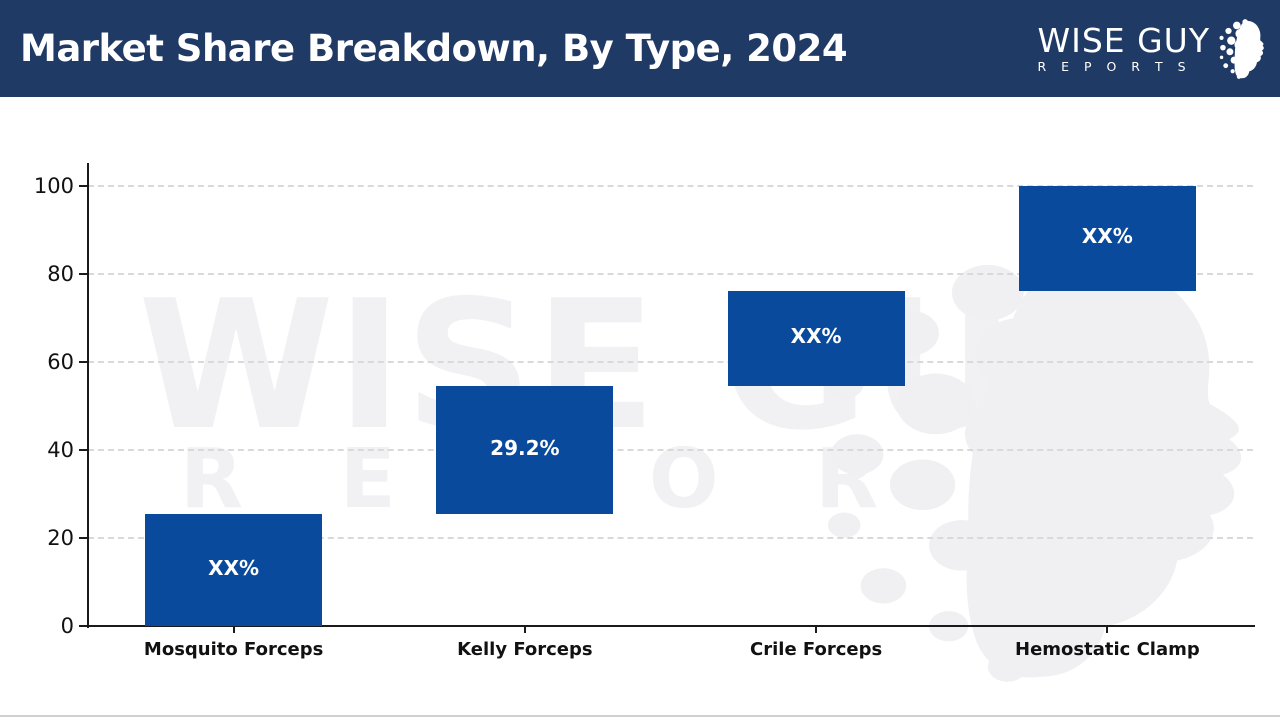  What do you see at coordinates (1107, 649) in the screenshot?
I see `x-axis-label-4: Hemostatic Clamp` at bounding box center [1107, 649].